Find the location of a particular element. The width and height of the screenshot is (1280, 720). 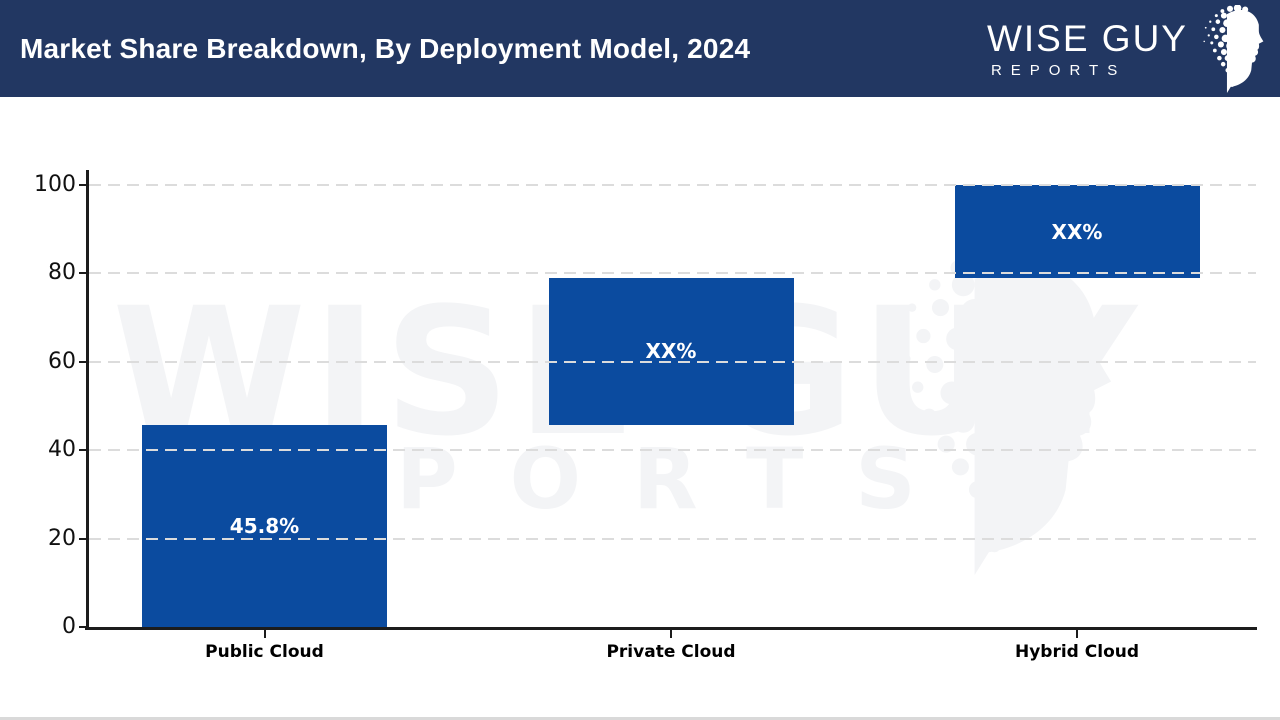

y-tick-label: 60 is located at coordinates (62, 361).